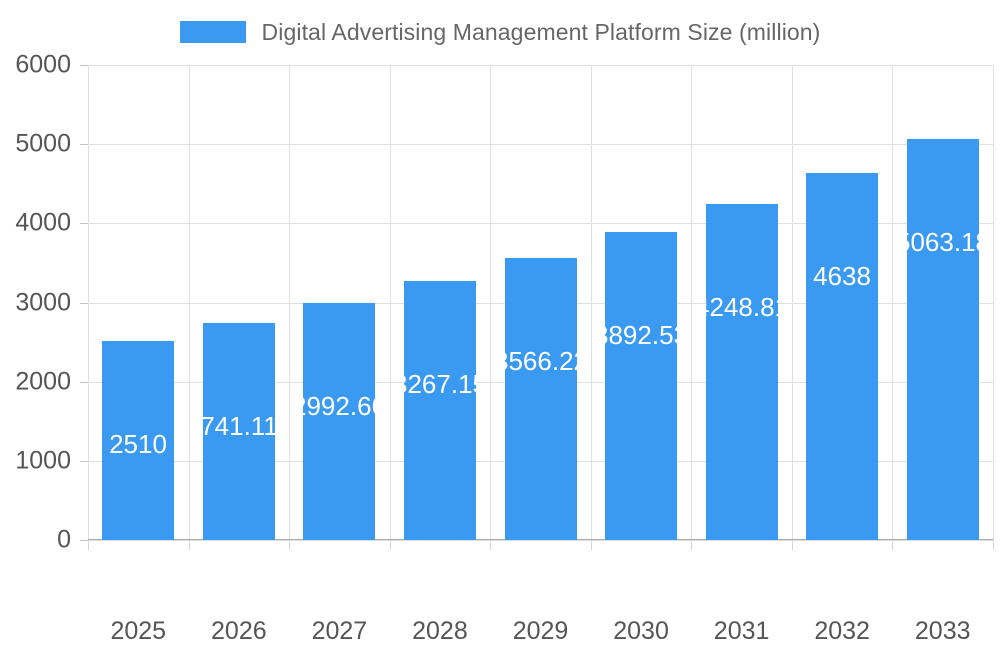  Describe the element at coordinates (43, 143) in the screenshot. I see `y-tick-label: 5000` at that location.